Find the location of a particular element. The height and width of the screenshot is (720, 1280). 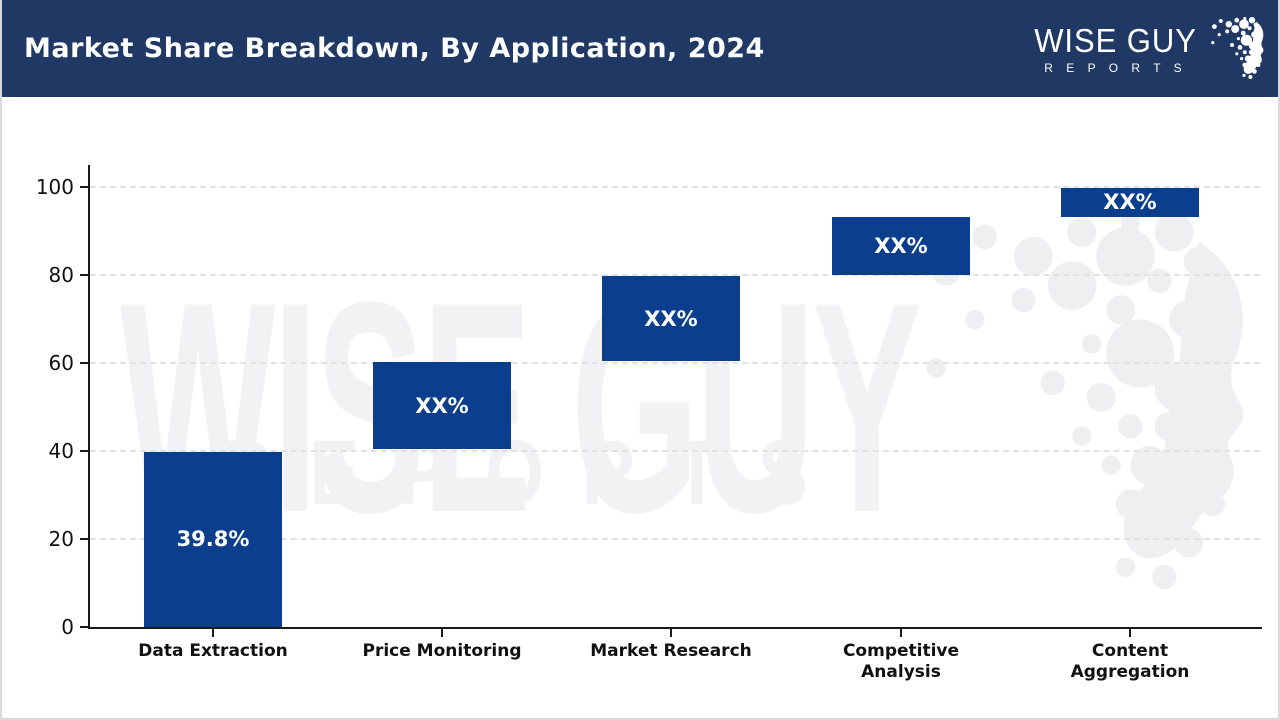

bar-value-label-content-aggregation: XX% is located at coordinates (1130, 202).